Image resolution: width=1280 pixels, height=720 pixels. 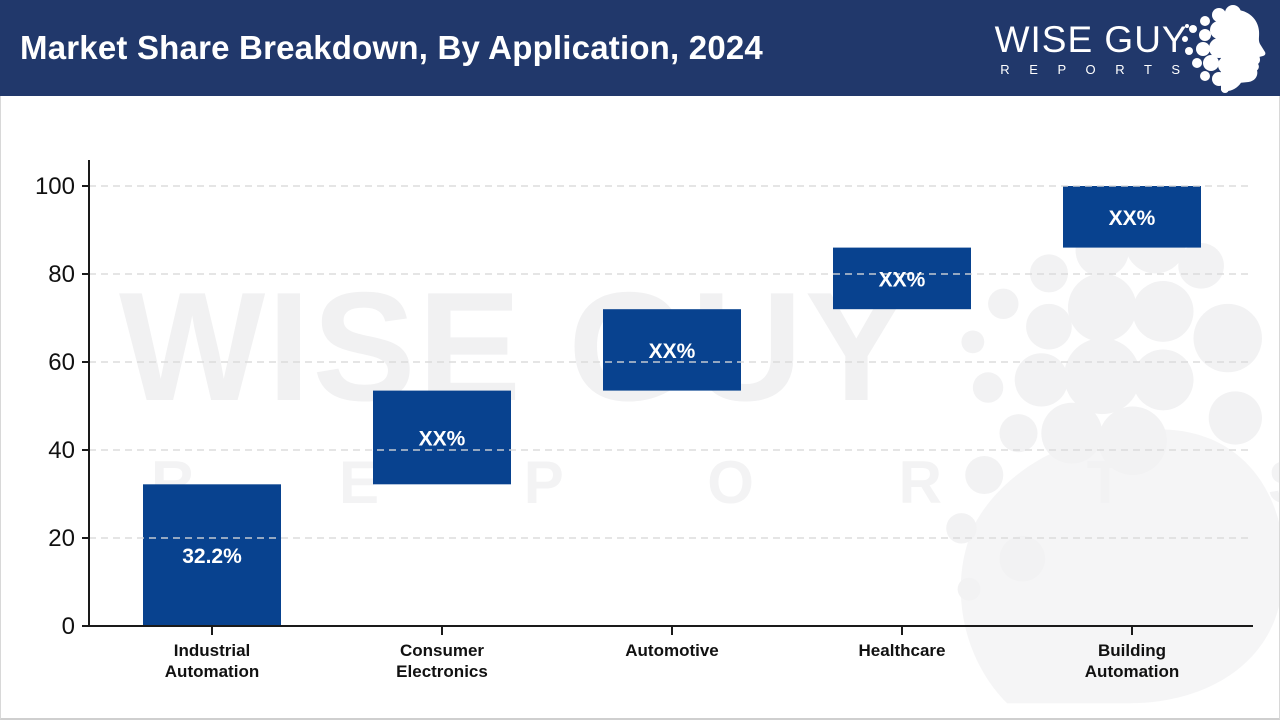 What do you see at coordinates (61, 450) in the screenshot?
I see `y-tick-label-40: 40` at bounding box center [61, 450].